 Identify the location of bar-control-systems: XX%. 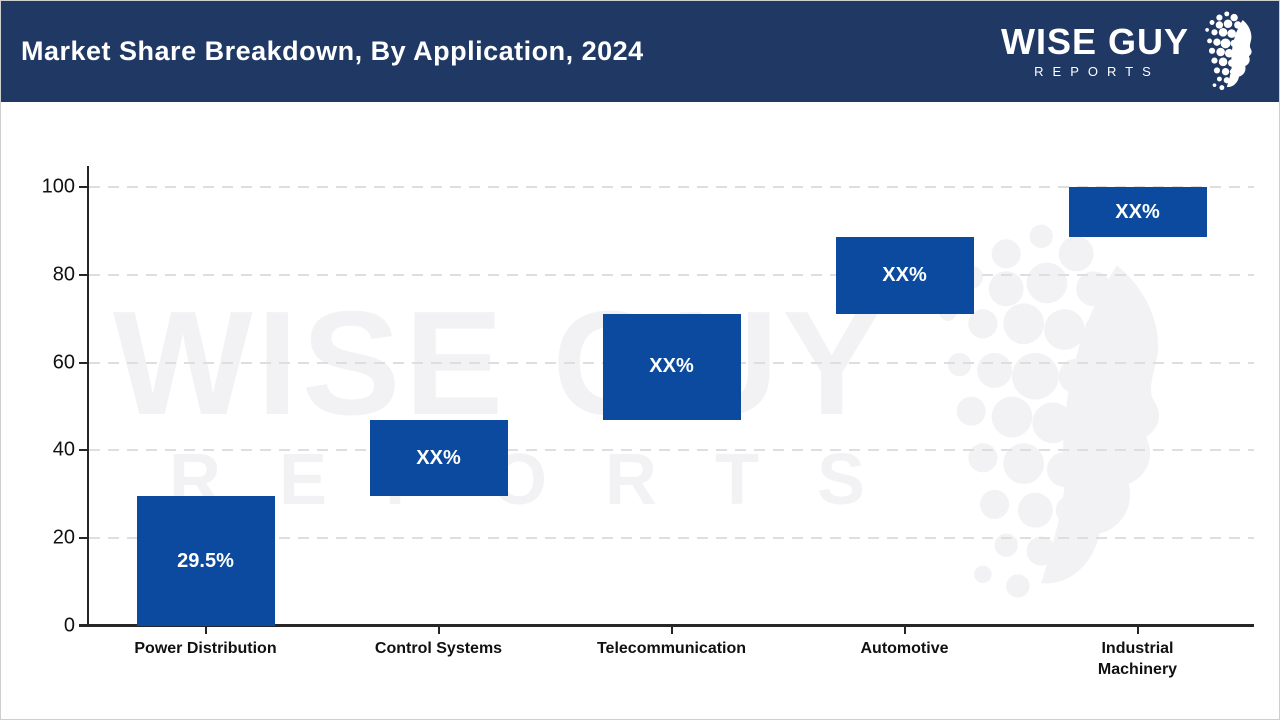
(438, 458).